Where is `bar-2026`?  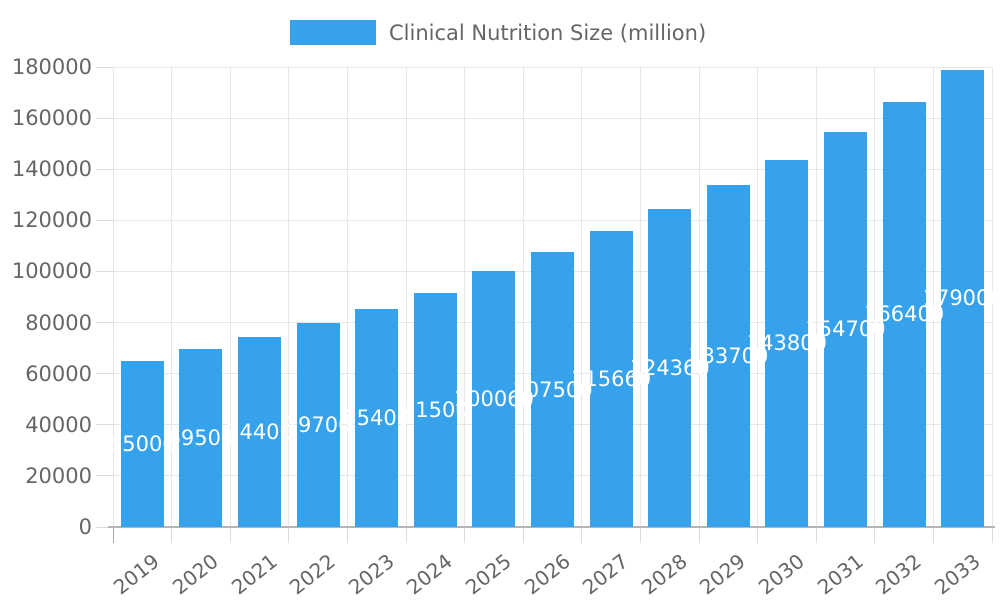
bar-2026 is located at coordinates (552, 389).